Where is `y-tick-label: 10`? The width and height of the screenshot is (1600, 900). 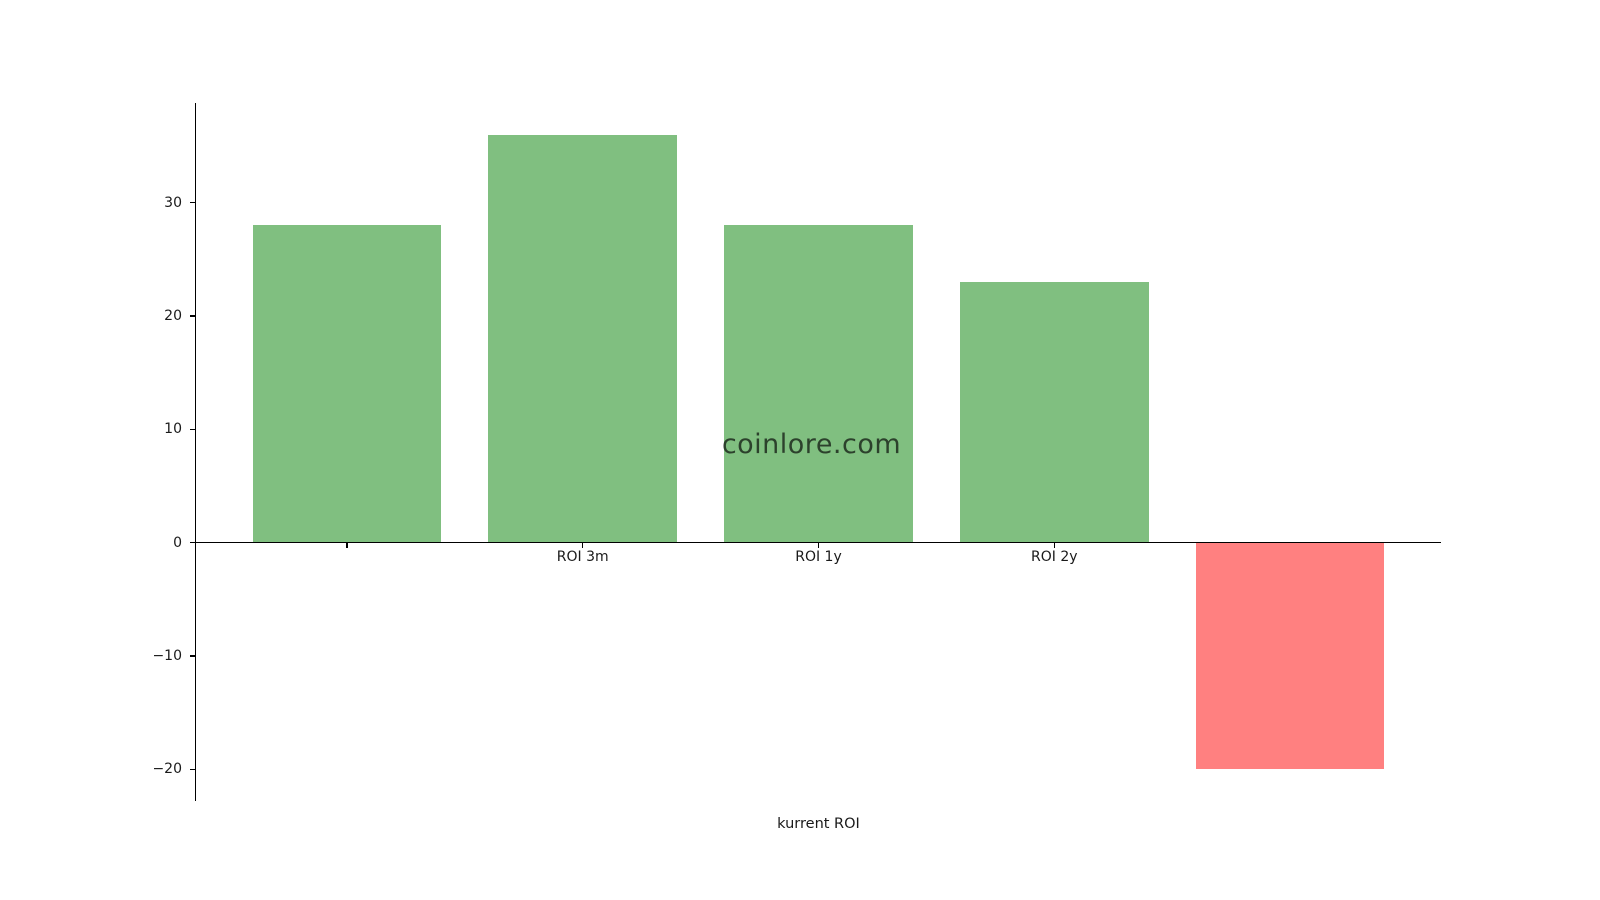
y-tick-label: 10 is located at coordinates (173, 429).